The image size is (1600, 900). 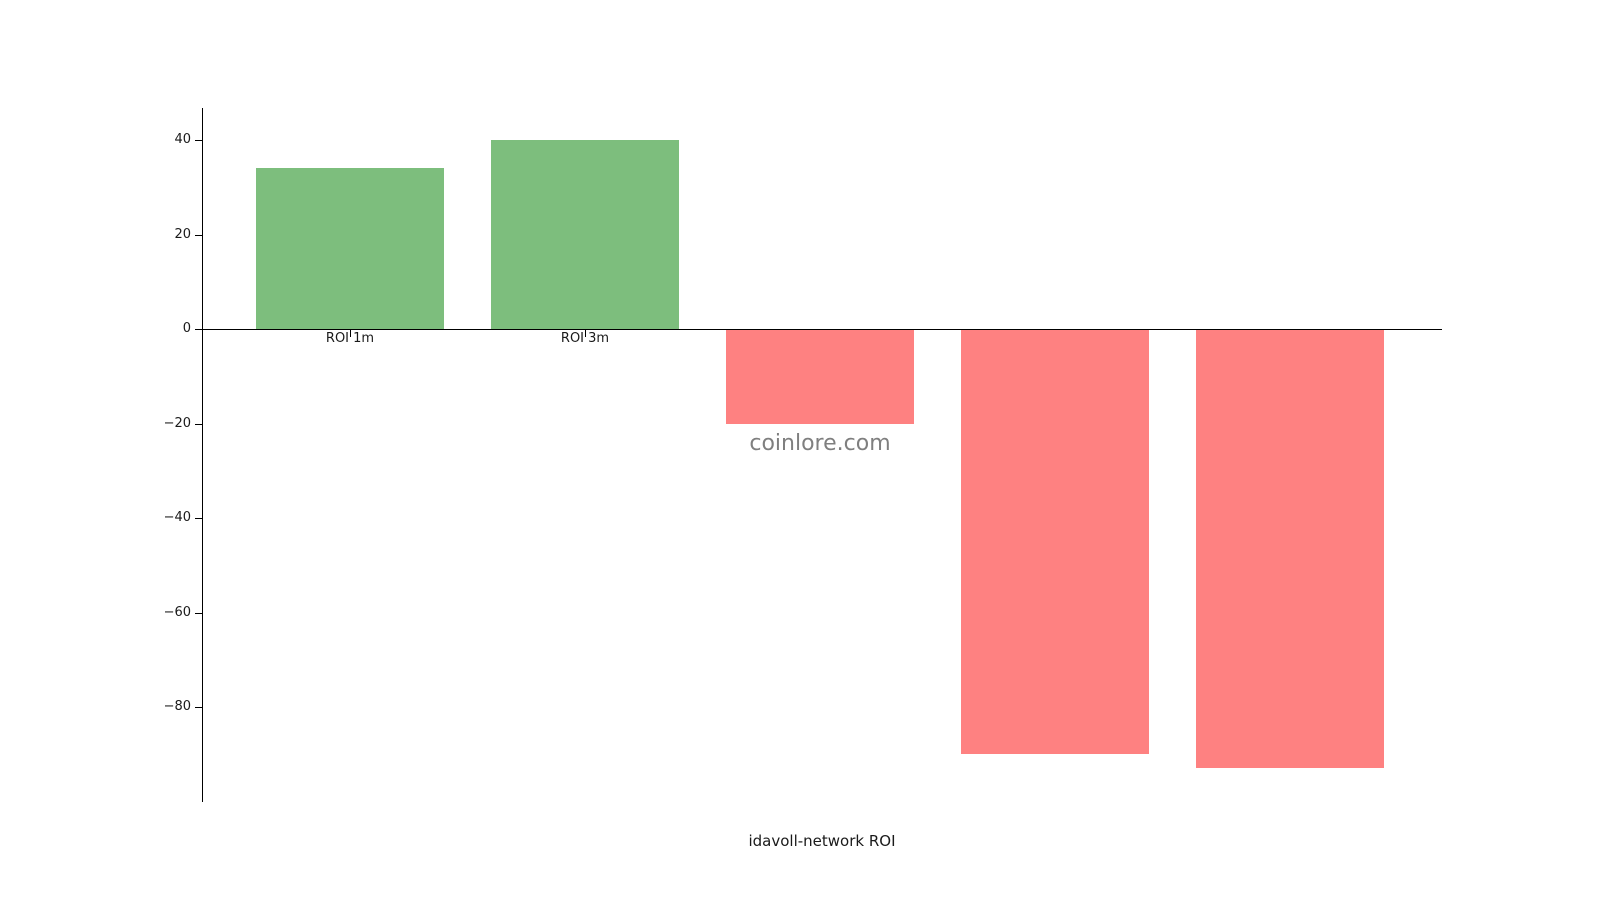 What do you see at coordinates (182, 139) in the screenshot?
I see `y-tick-label: 40` at bounding box center [182, 139].